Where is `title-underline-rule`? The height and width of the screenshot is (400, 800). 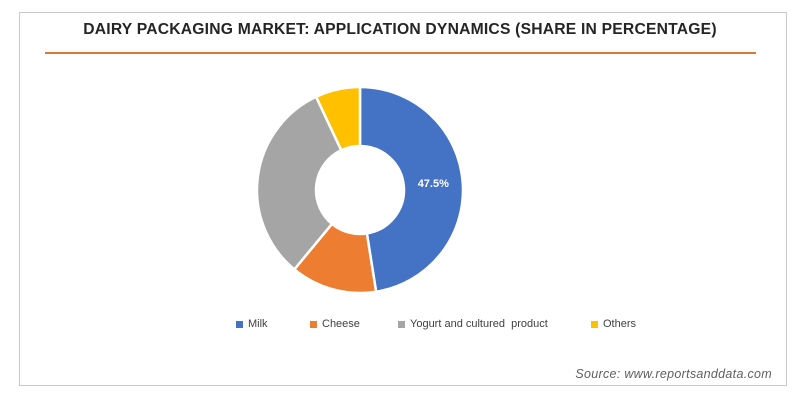
title-underline-rule is located at coordinates (400, 53).